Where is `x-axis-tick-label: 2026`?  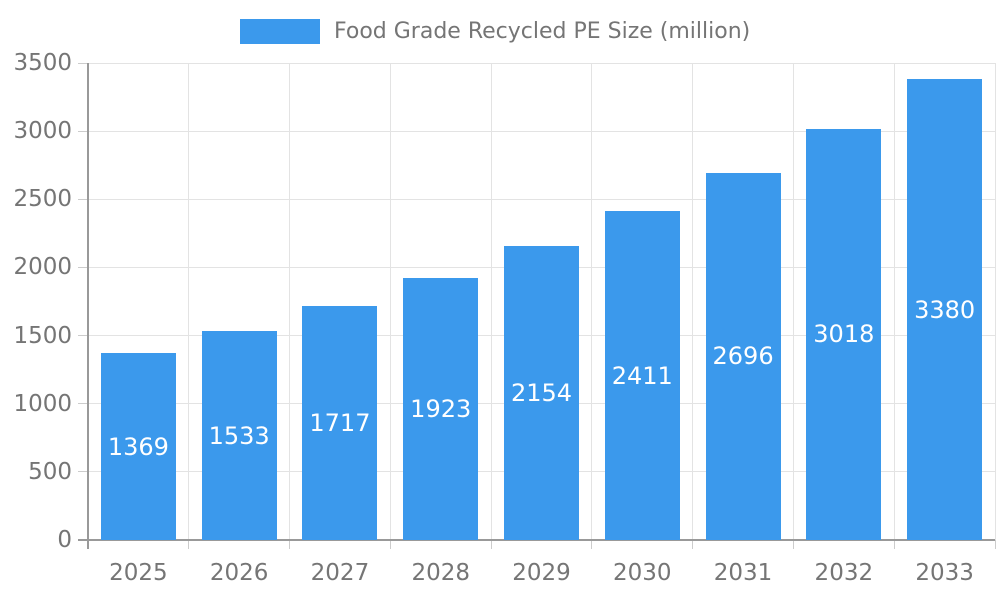
x-axis-tick-label: 2026 is located at coordinates (239, 573).